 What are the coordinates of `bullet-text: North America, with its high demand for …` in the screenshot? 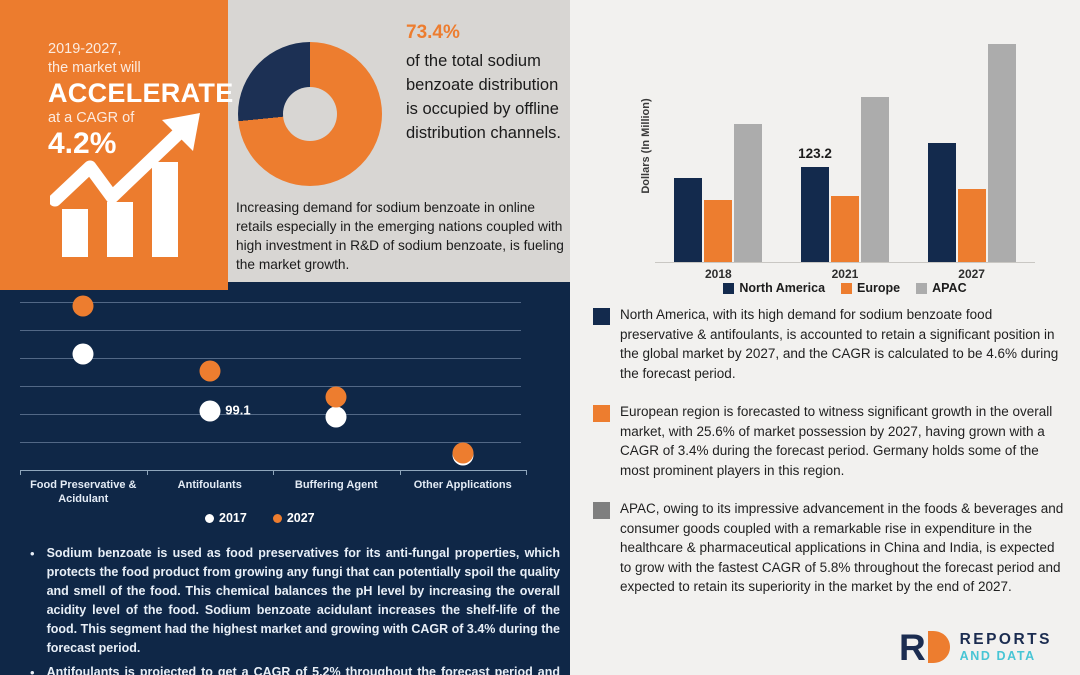 It's located at (839, 344).